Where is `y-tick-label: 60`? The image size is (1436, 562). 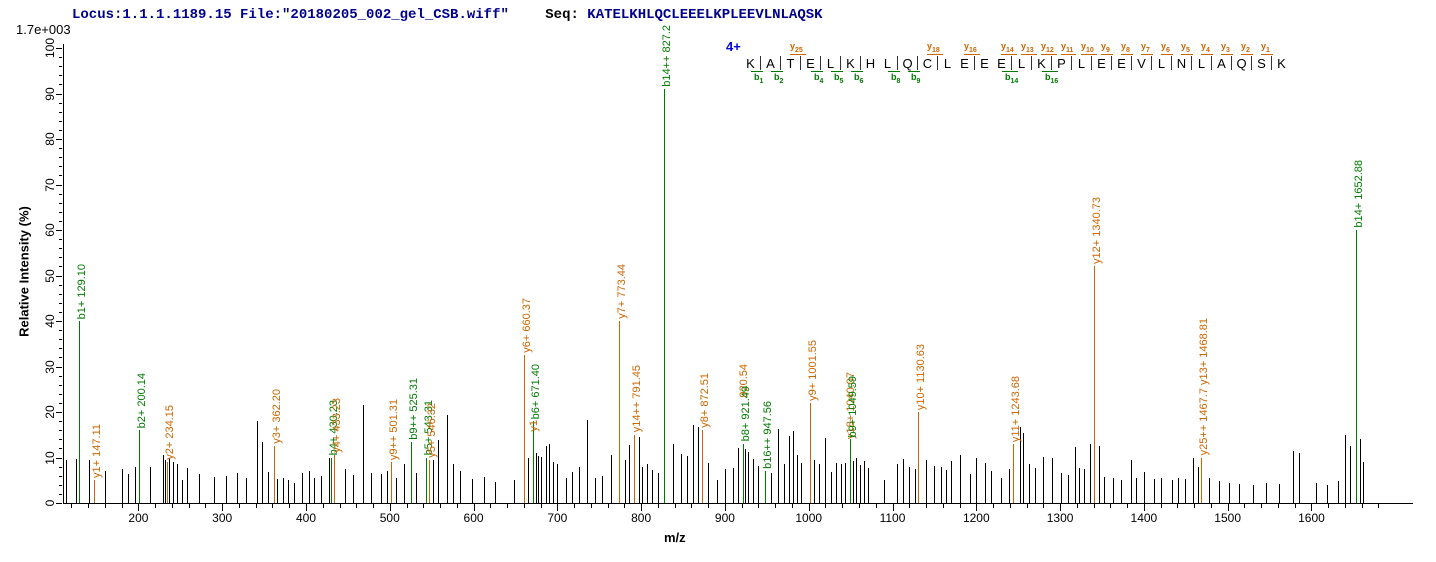
y-tick-label: 60 is located at coordinates (50, 230).